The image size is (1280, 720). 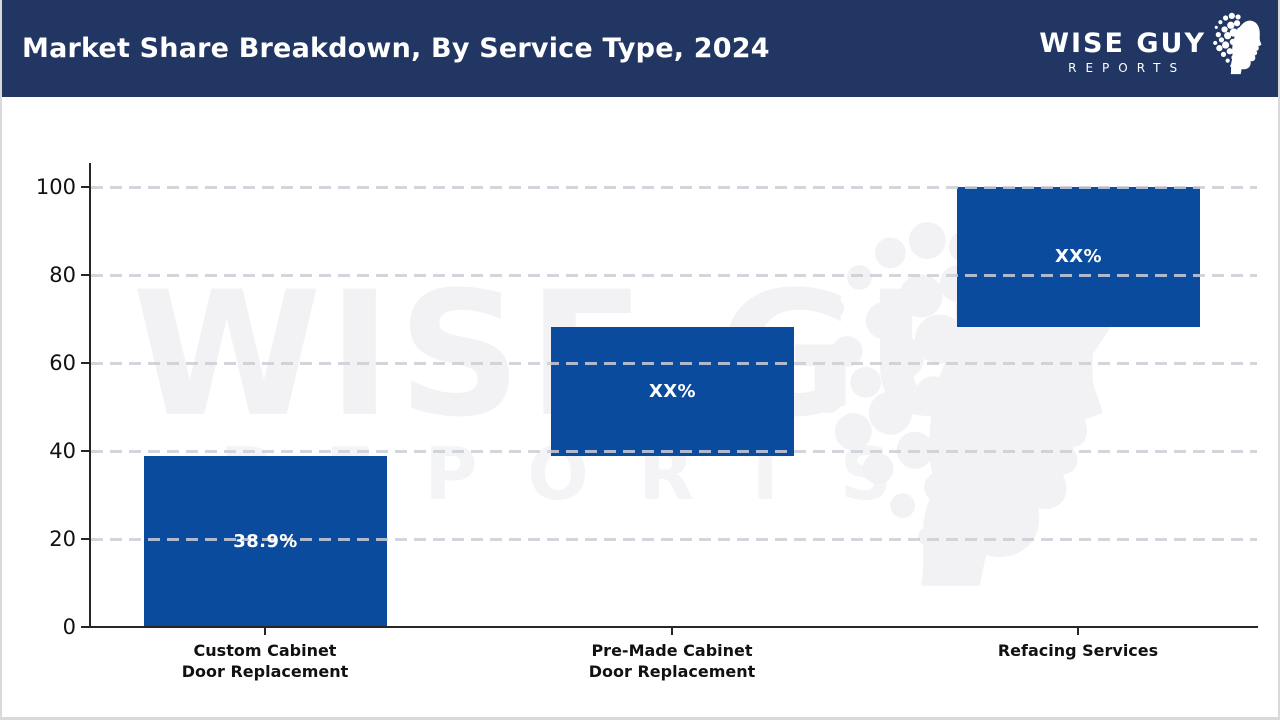 What do you see at coordinates (69, 627) in the screenshot?
I see `y-tick-label: 0` at bounding box center [69, 627].